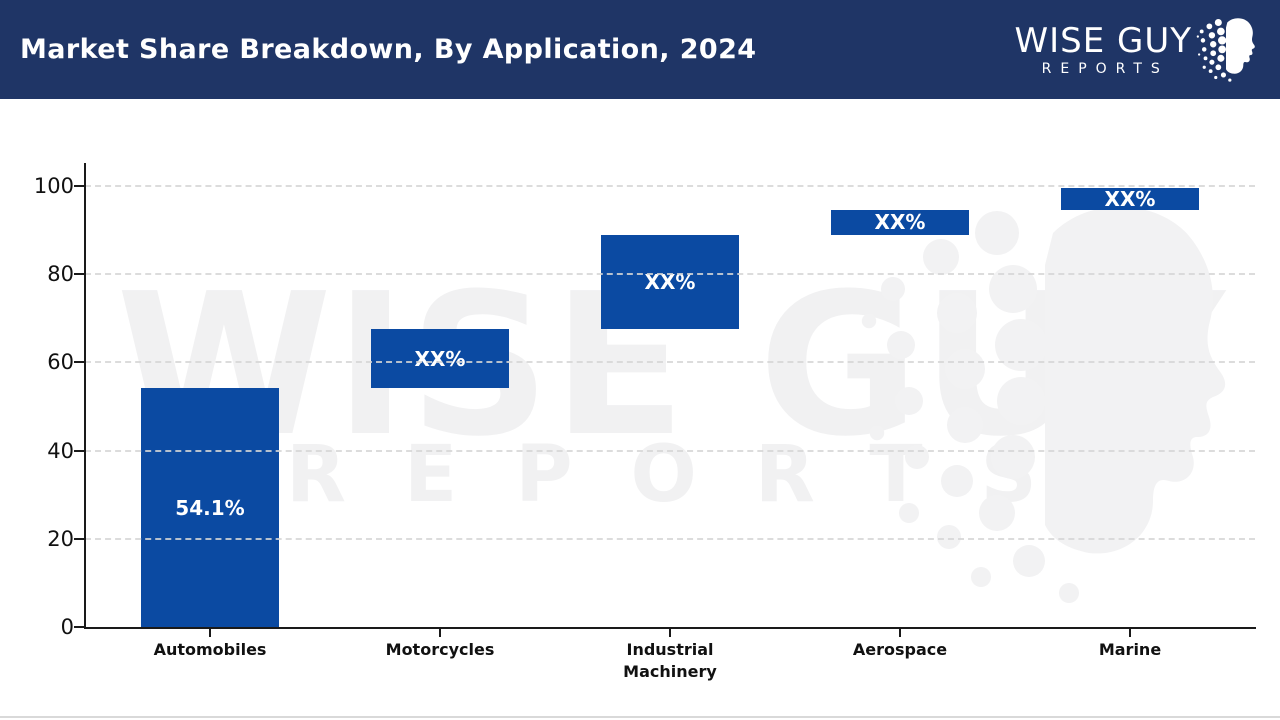 The height and width of the screenshot is (720, 1280). I want to click on y-tick-label: 0, so click(67, 627).